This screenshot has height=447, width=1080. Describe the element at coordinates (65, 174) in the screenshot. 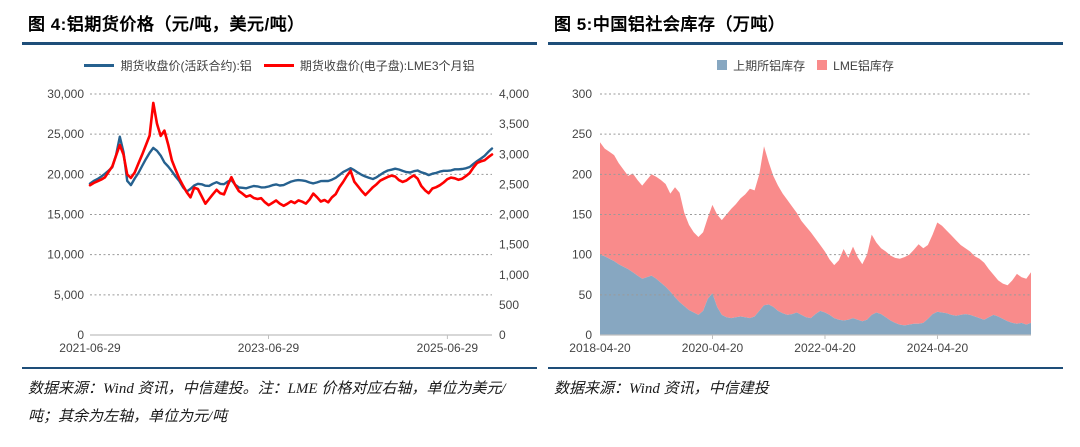

I see `svg-text: 20,000` at that location.